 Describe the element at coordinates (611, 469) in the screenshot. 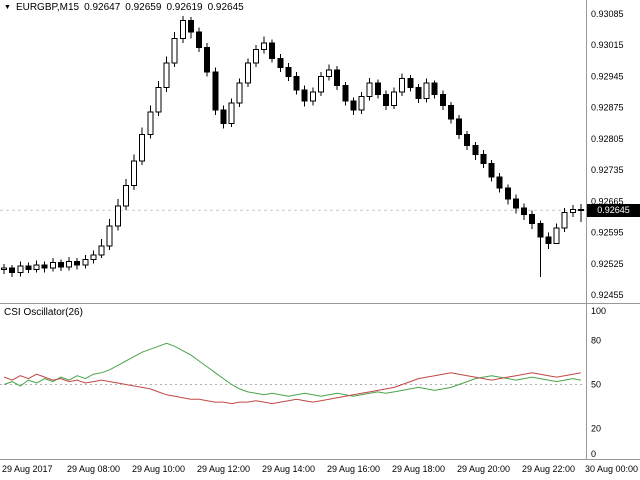

I see `time-axis-label: 30 Aug 00:00` at that location.